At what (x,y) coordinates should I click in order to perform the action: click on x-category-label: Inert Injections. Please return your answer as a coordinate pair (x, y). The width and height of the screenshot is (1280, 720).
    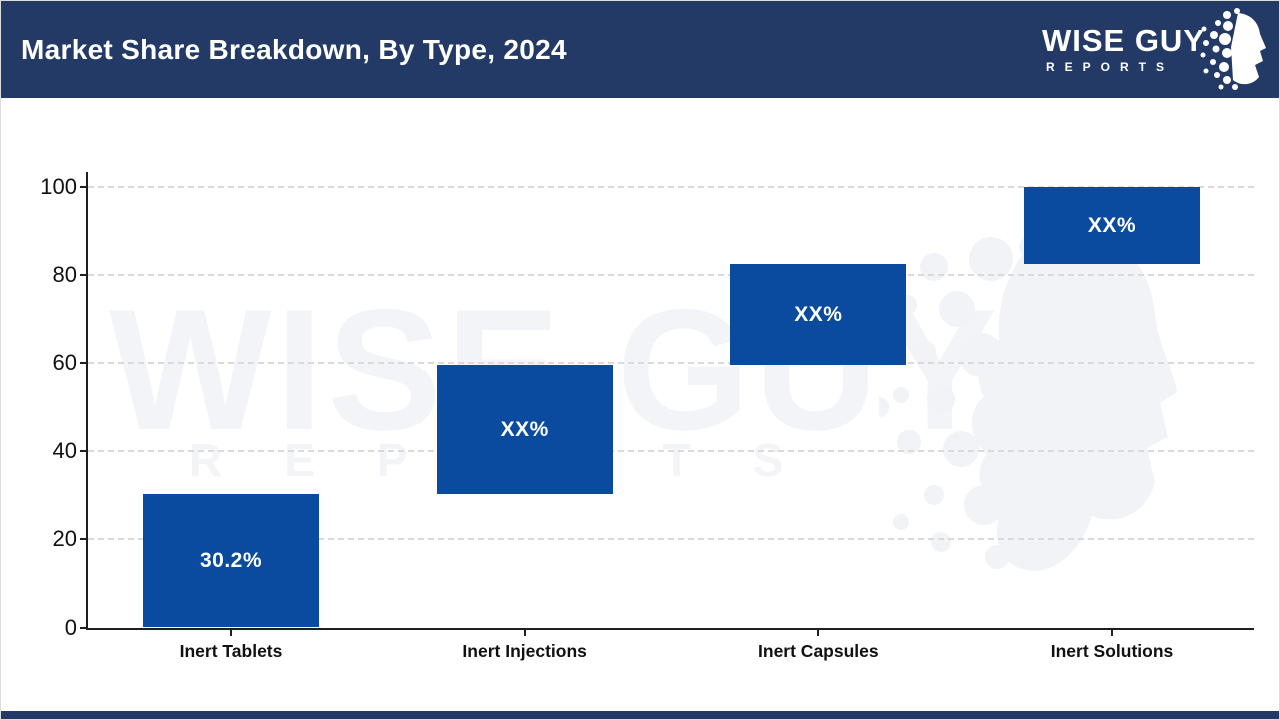
    Looking at the image, I should click on (524, 650).